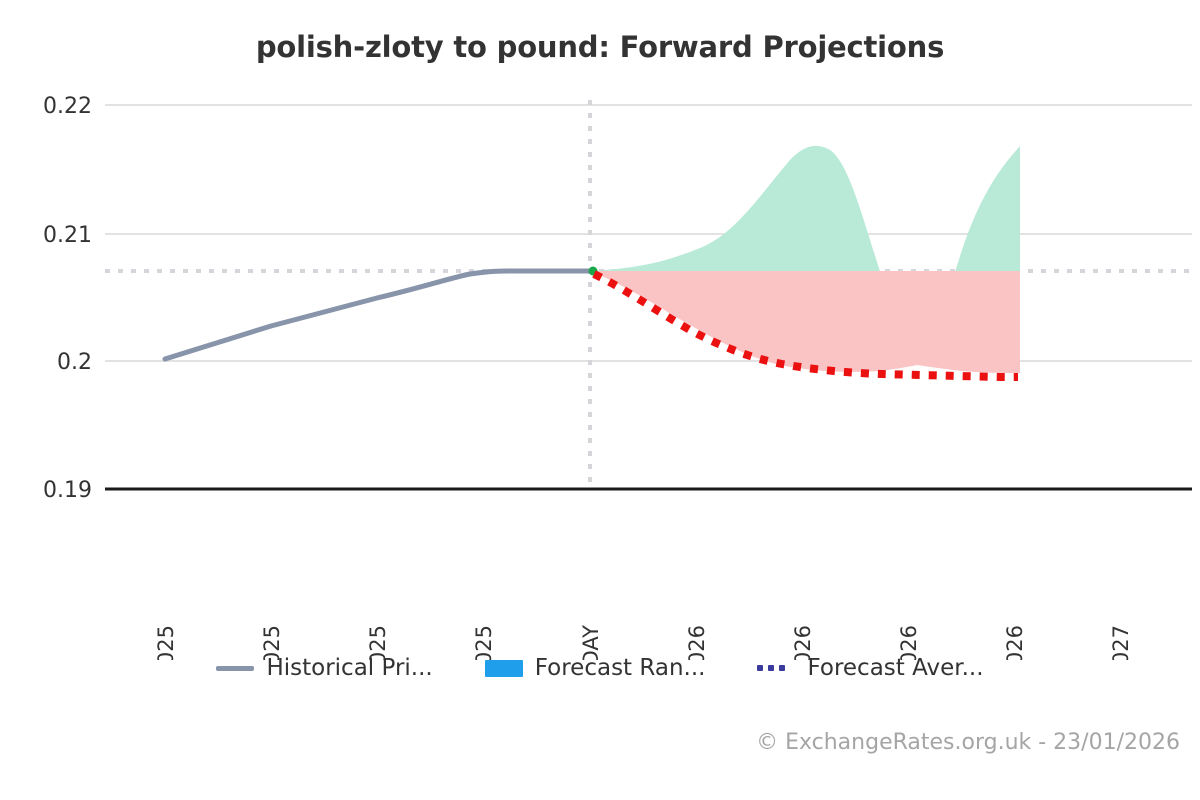 Image resolution: width=1200 pixels, height=800 pixels. What do you see at coordinates (503, 668) in the screenshot?
I see `legend-box-swatch-icon` at bounding box center [503, 668].